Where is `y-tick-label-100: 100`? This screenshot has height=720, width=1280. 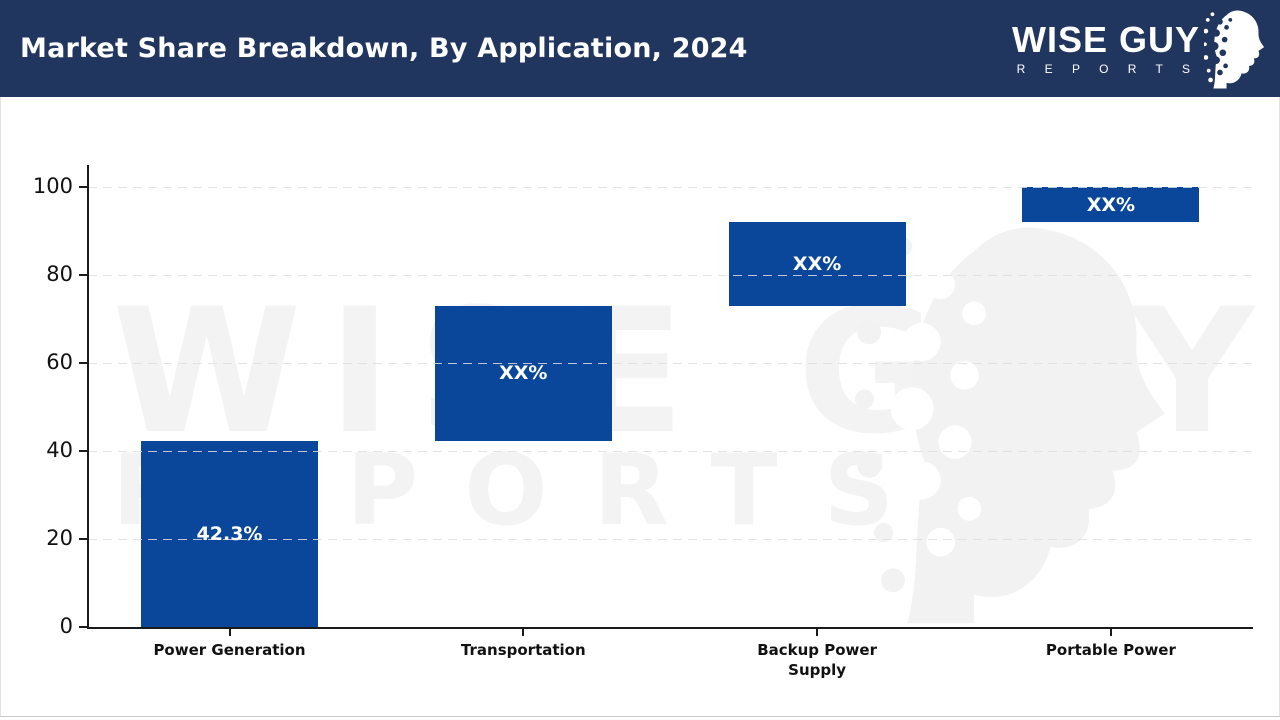 y-tick-label-100: 100 is located at coordinates (52, 186).